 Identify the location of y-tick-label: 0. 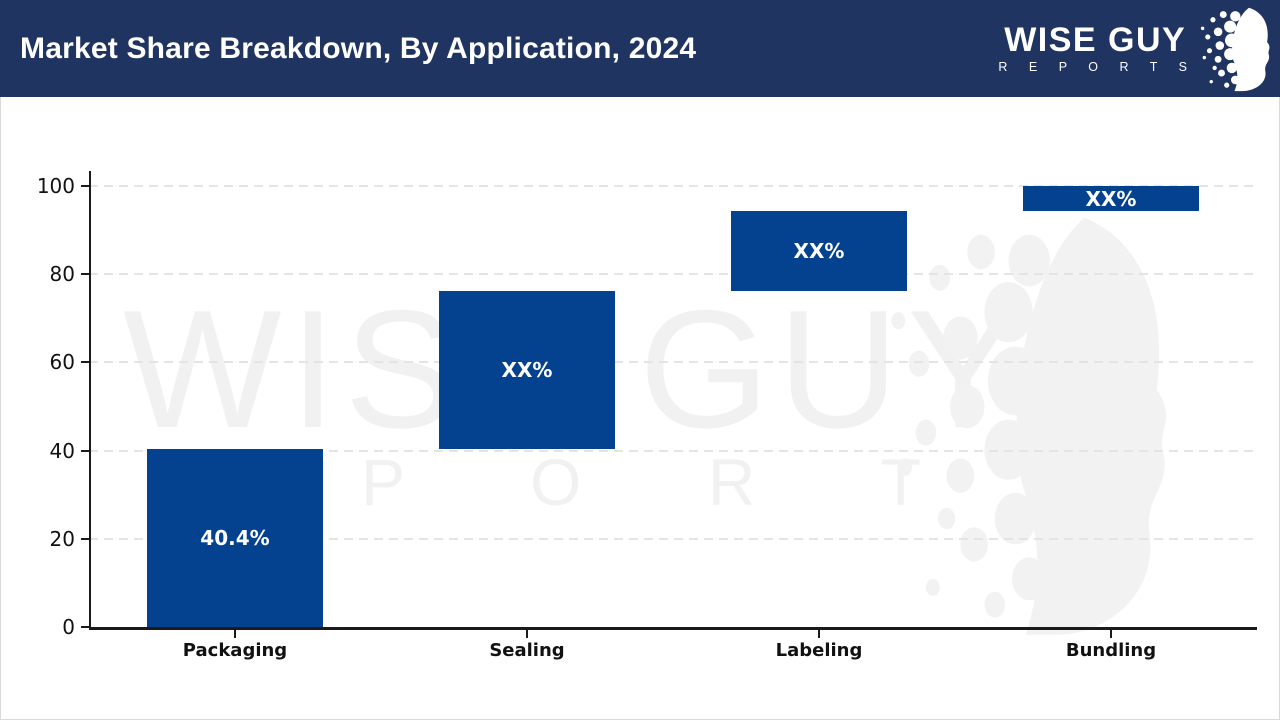
(68, 627).